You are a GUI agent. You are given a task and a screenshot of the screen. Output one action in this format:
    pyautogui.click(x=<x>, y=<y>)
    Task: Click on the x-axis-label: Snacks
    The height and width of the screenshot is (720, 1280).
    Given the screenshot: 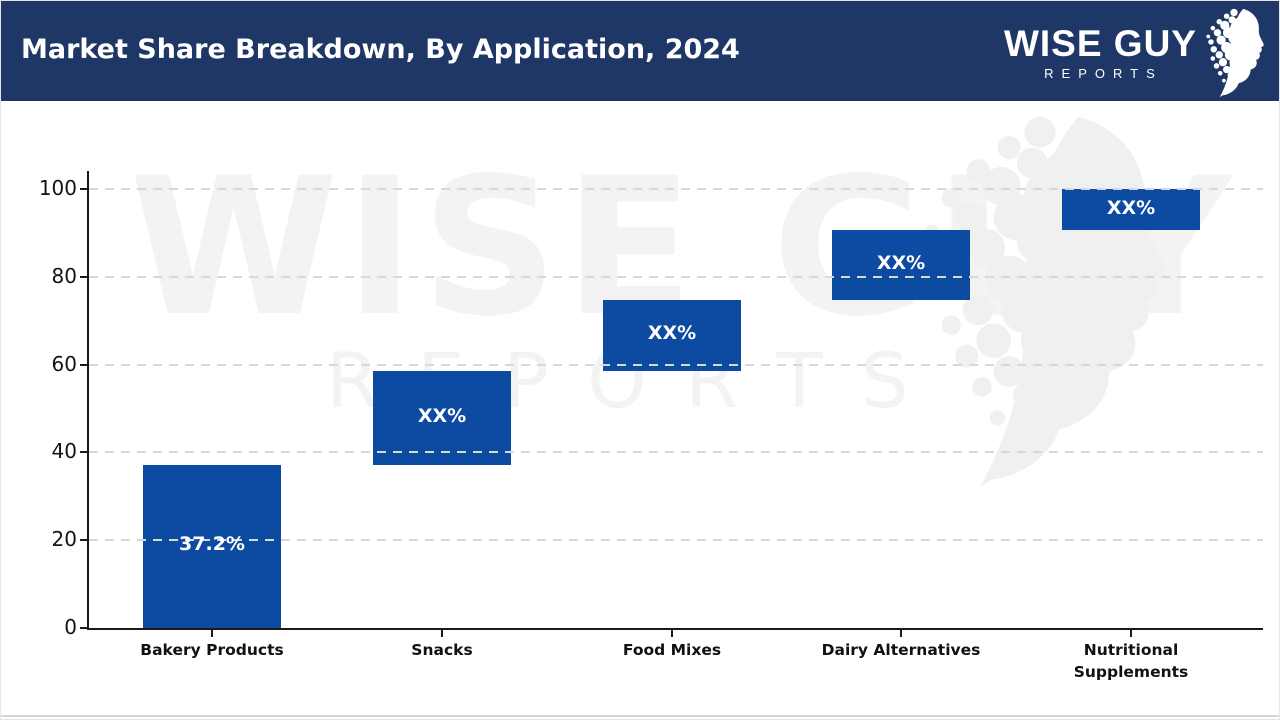 What is the action you would take?
    pyautogui.click(x=442, y=650)
    